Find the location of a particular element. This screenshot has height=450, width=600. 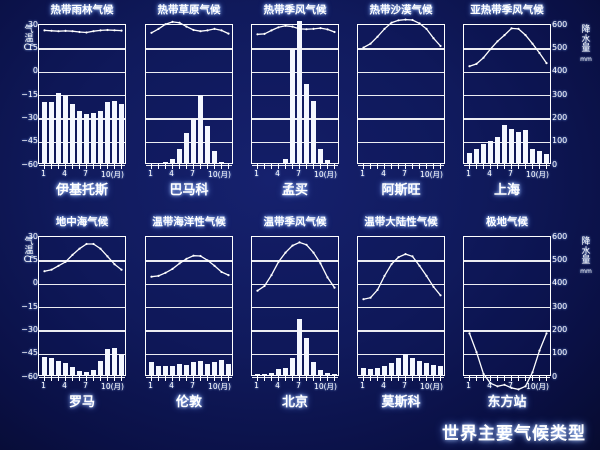

axis-label-char: 水 is located at coordinates (586, 251).